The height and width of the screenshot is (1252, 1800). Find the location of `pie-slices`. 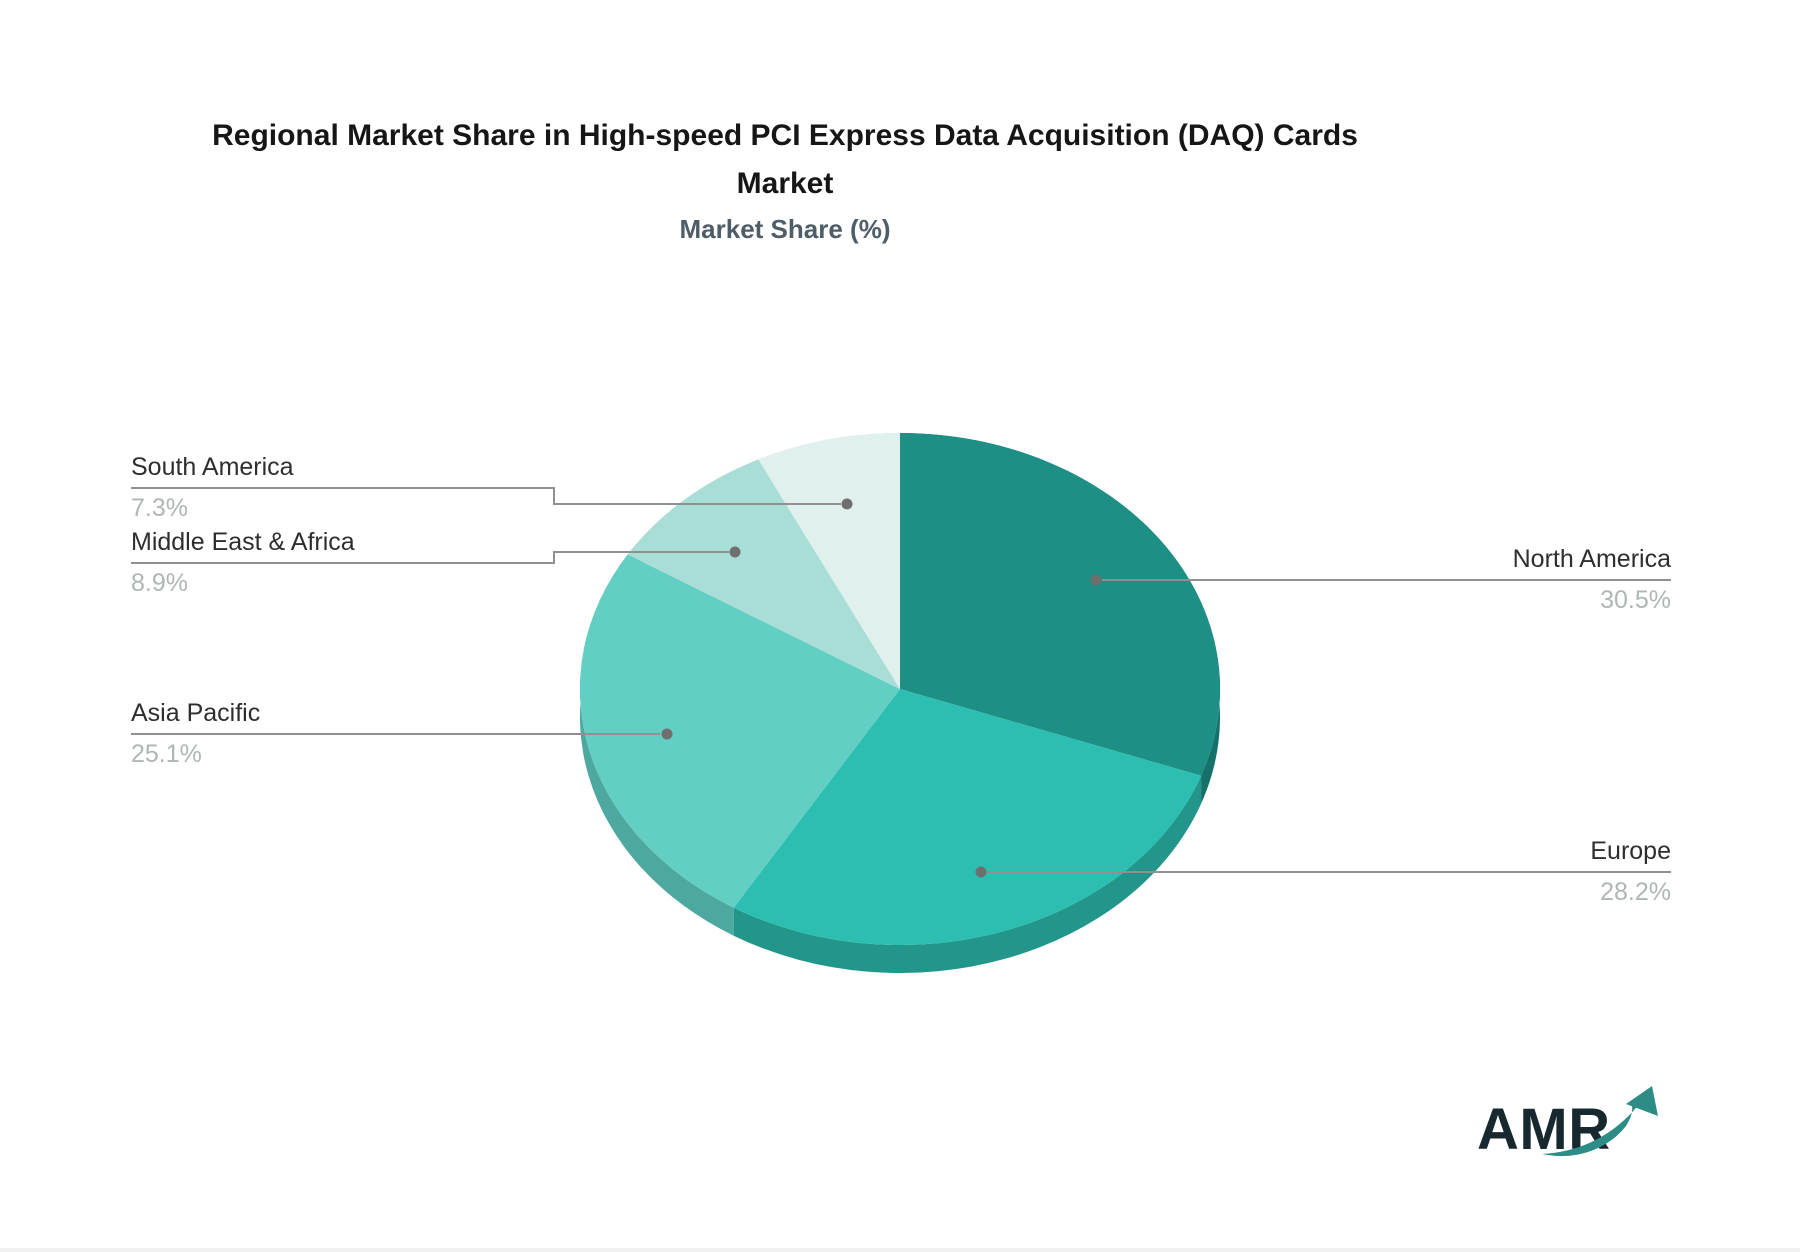

pie-slices is located at coordinates (900, 689).